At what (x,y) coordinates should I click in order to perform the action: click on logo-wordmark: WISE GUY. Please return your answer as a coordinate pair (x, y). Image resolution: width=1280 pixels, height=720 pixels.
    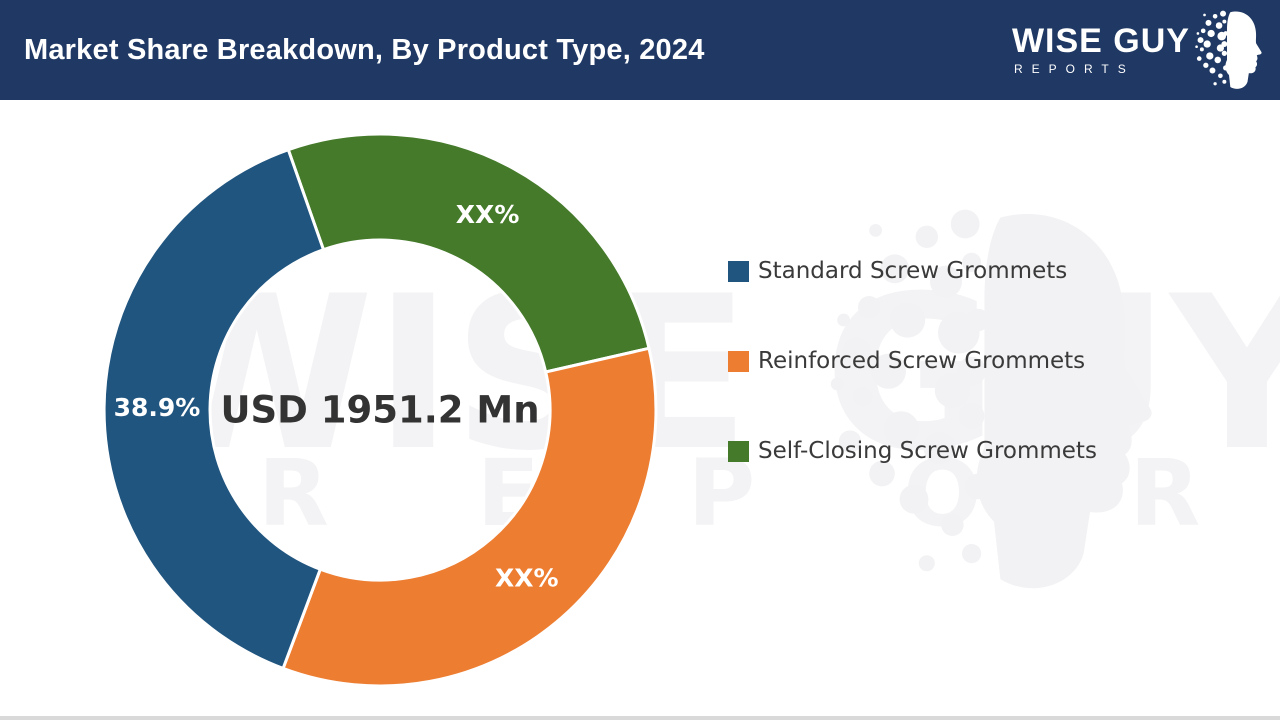
    Looking at the image, I should click on (1100, 41).